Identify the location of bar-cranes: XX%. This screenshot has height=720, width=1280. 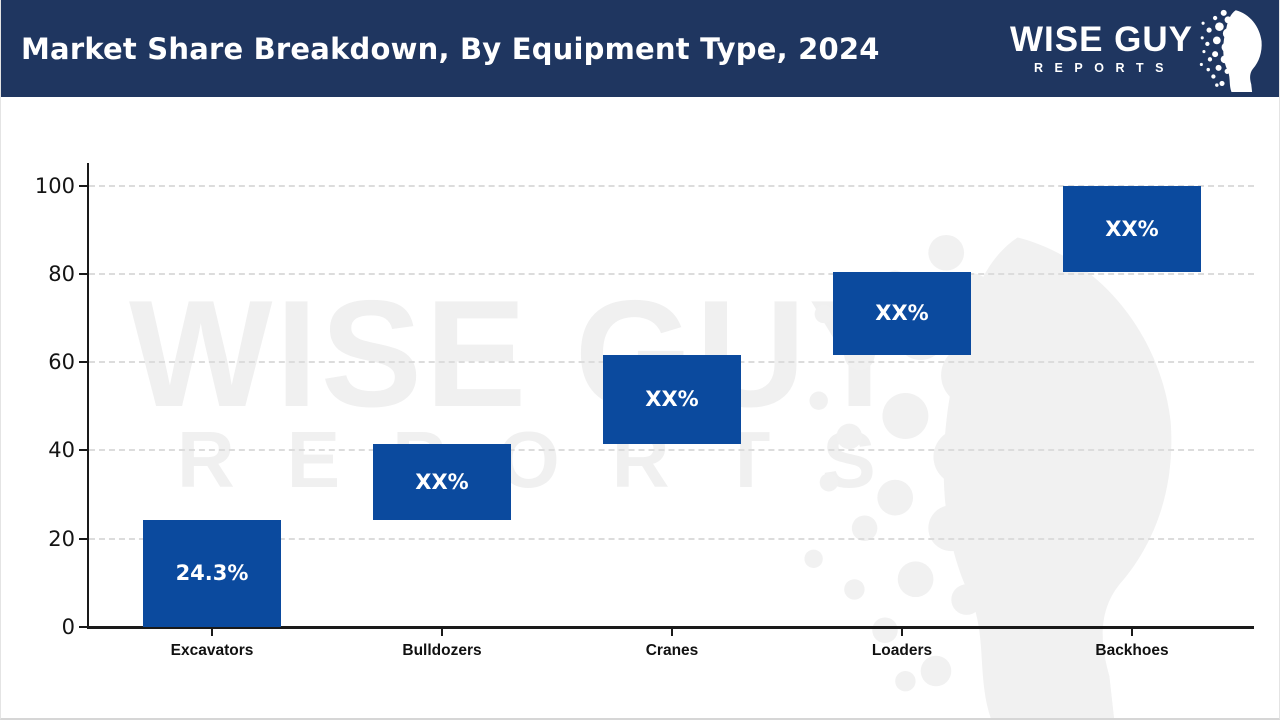
(672, 399).